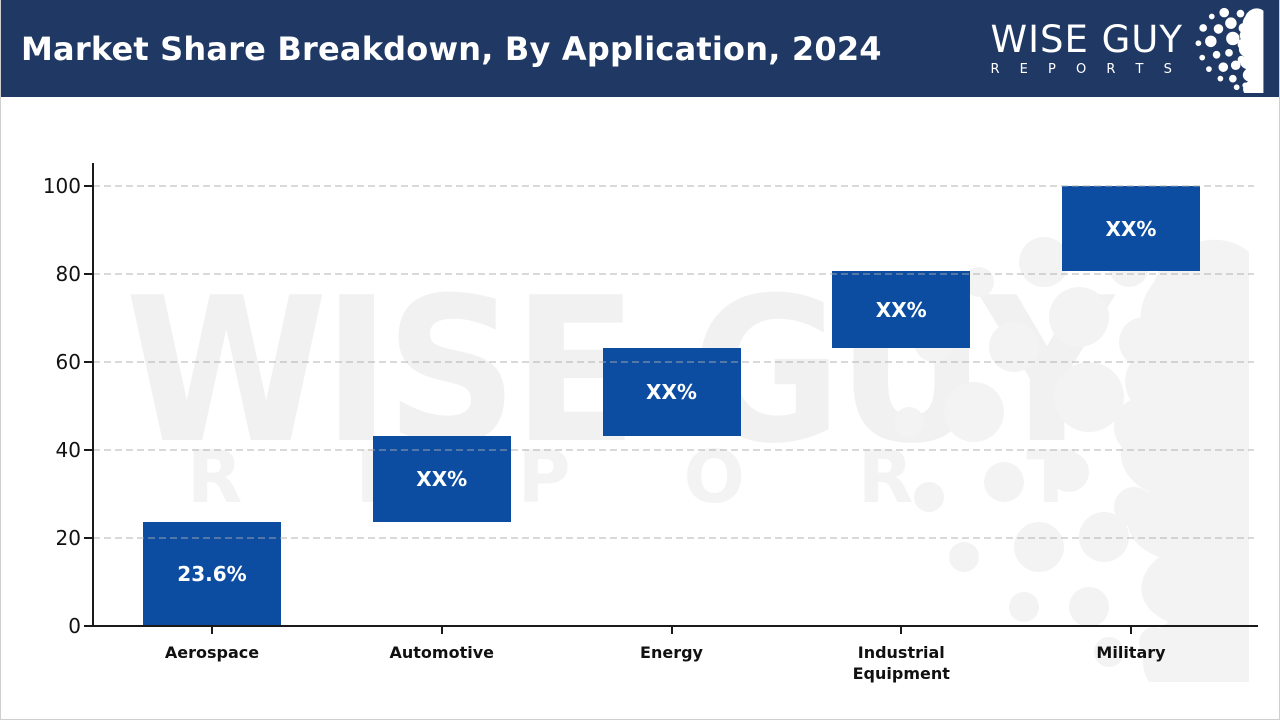 The width and height of the screenshot is (1280, 720). I want to click on y-axis-tick-label: 0, so click(74, 626).